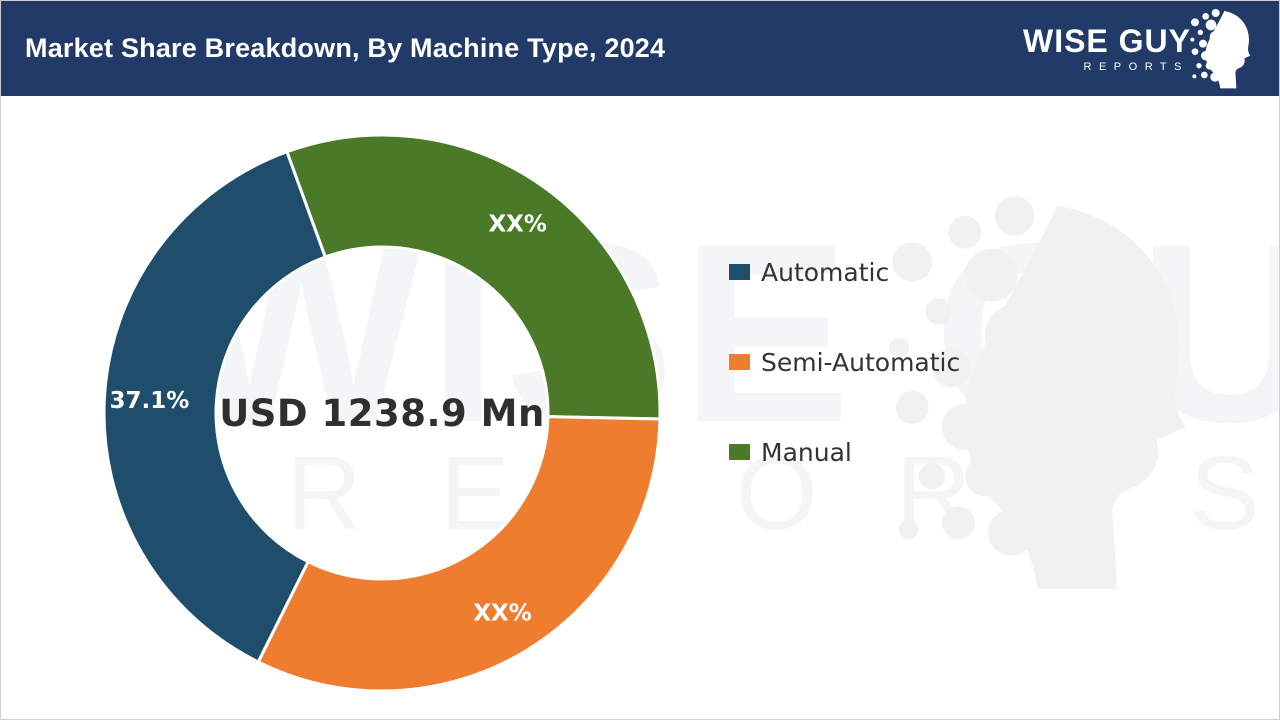 This screenshot has height=720, width=1280. Describe the element at coordinates (825, 272) in the screenshot. I see `legend-label-automatic: Automatic` at that location.